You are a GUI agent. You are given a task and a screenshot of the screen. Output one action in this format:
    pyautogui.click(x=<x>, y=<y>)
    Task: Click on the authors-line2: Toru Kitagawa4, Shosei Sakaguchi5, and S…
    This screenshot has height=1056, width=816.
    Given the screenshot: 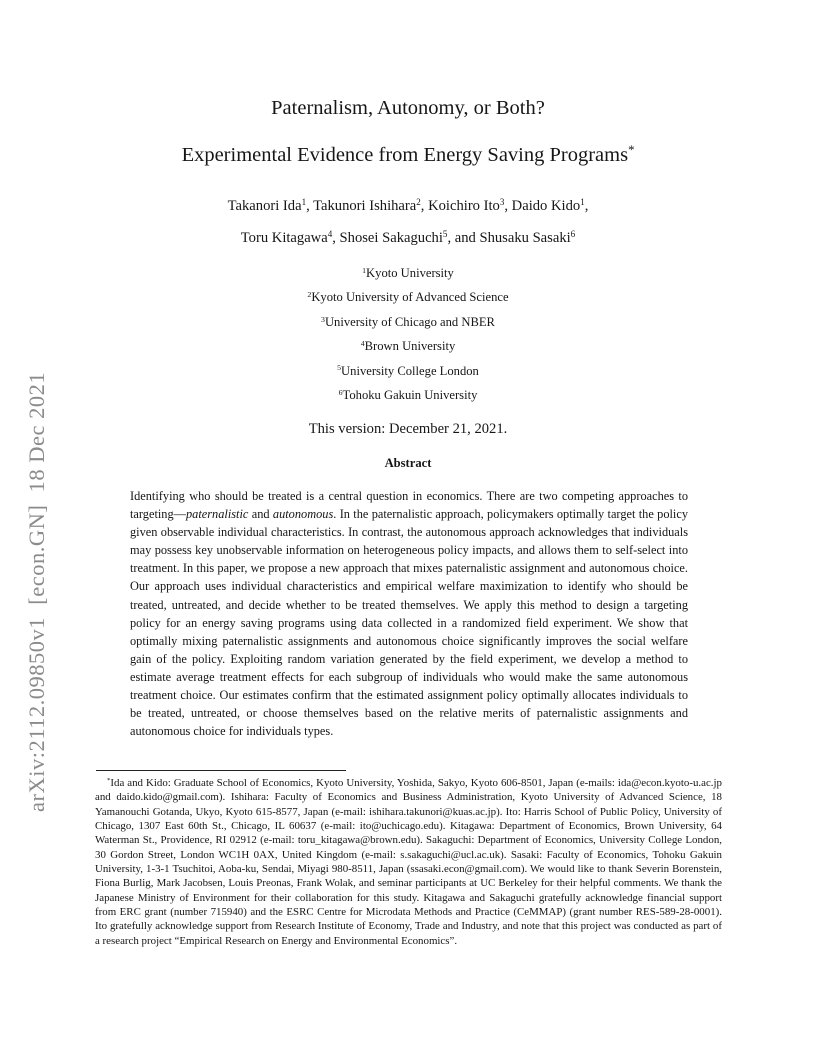 What is the action you would take?
    pyautogui.click(x=408, y=237)
    